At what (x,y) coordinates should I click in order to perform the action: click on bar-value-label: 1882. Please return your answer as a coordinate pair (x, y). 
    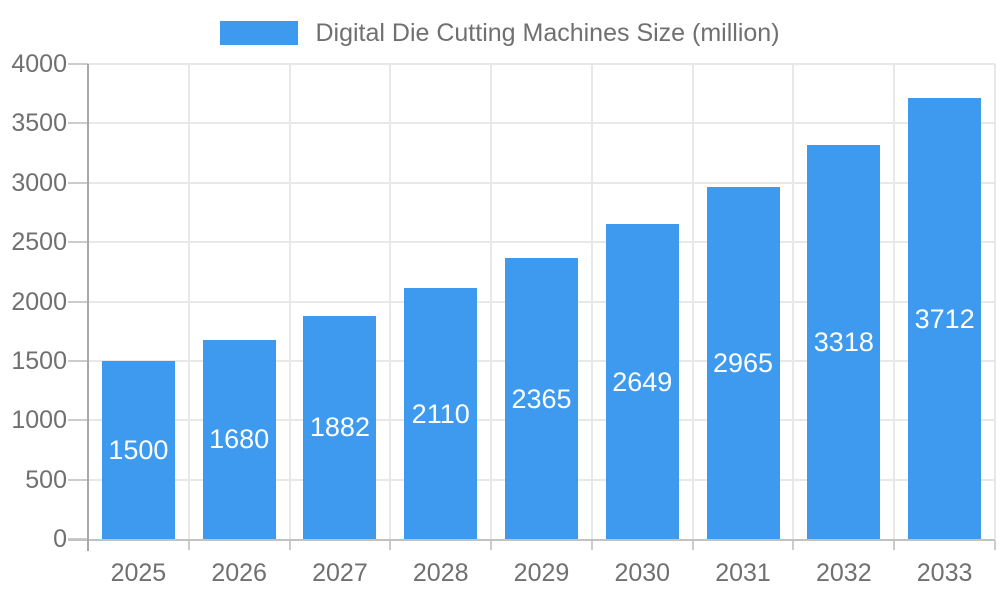
    Looking at the image, I should click on (339, 427).